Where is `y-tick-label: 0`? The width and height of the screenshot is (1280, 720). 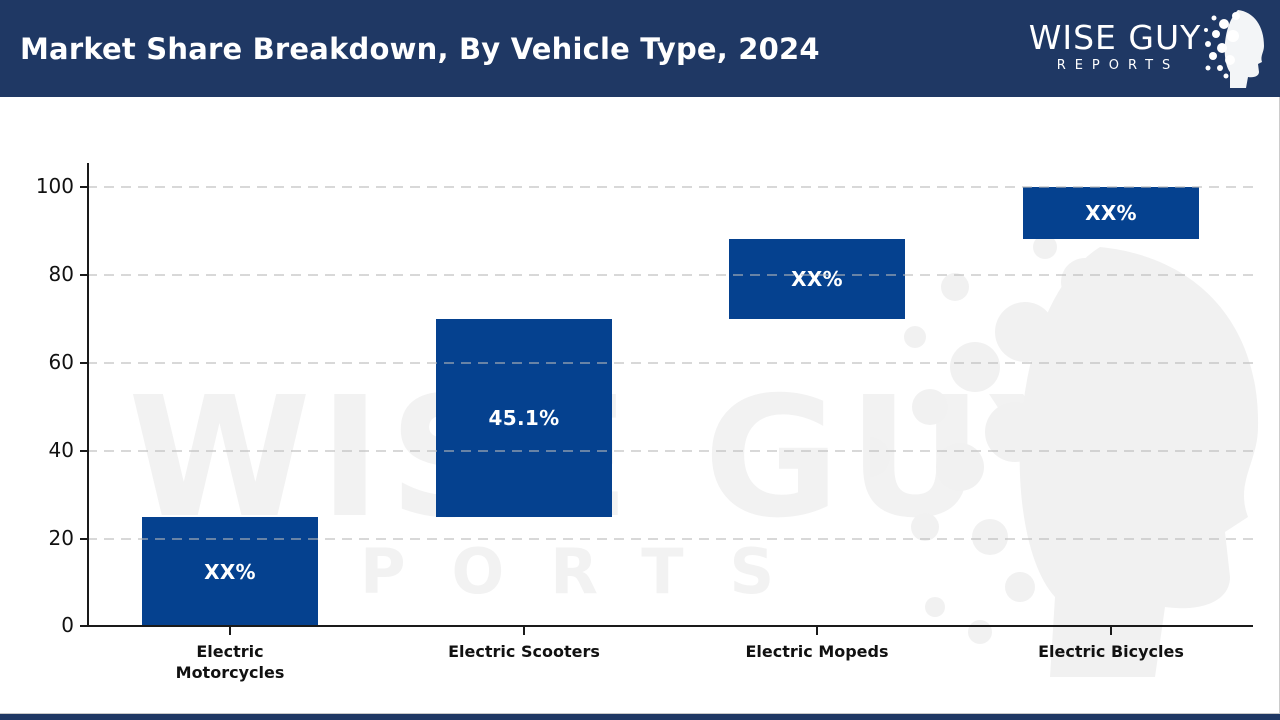
y-tick-label: 0 is located at coordinates (67, 625).